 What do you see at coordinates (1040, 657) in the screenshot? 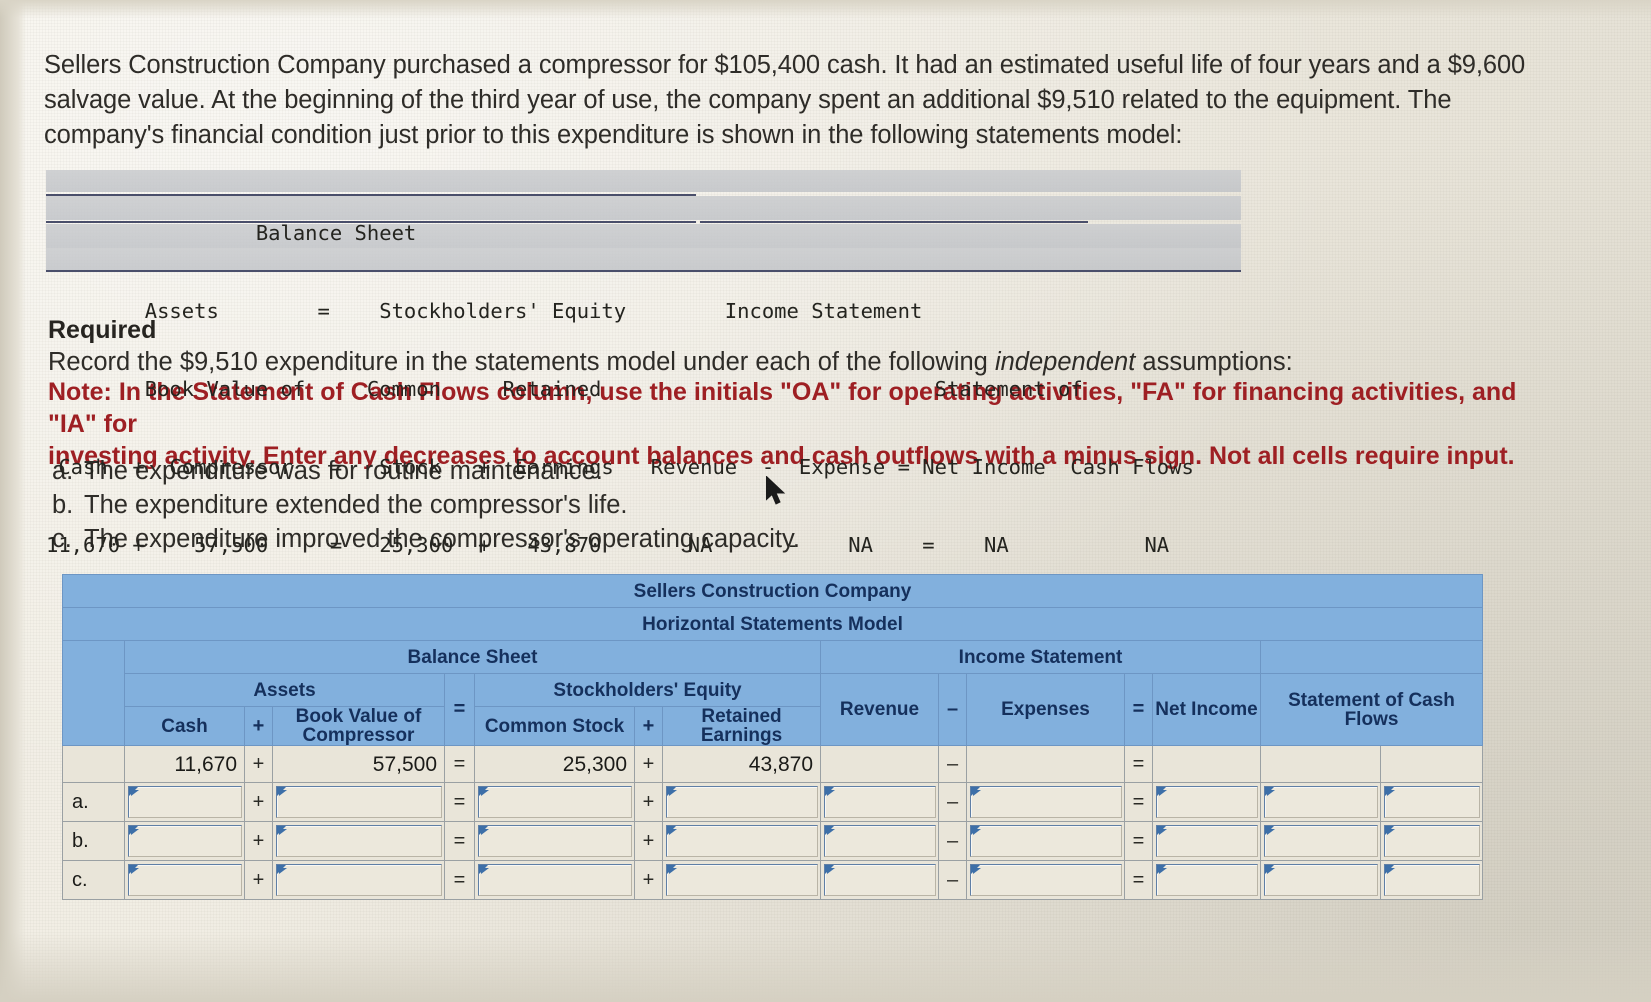
I see `group-income-statement: Income Statement` at bounding box center [1040, 657].